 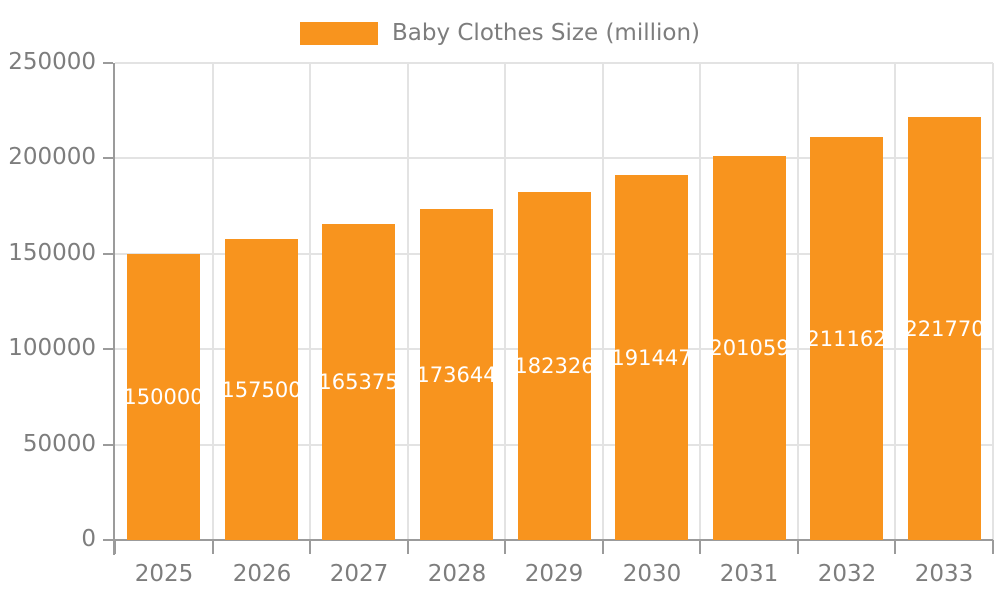 I want to click on bar: 201059, so click(x=749, y=348).